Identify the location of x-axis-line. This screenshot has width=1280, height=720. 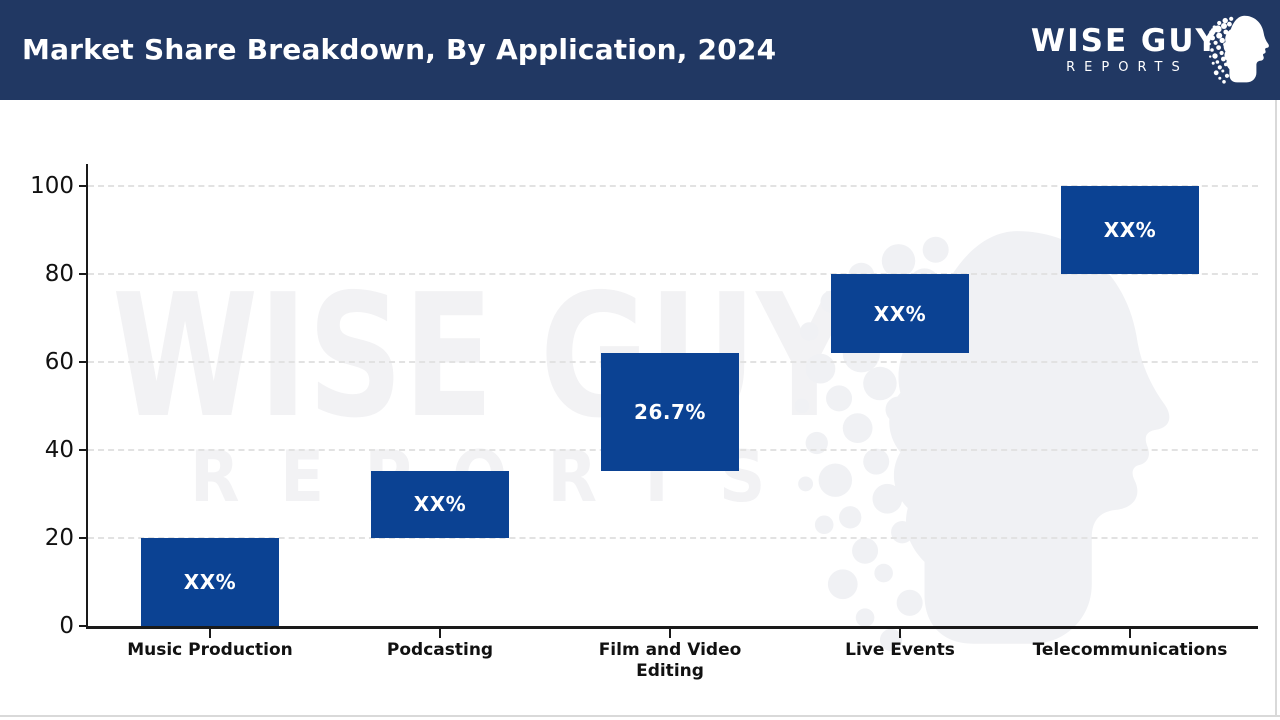
(672, 627).